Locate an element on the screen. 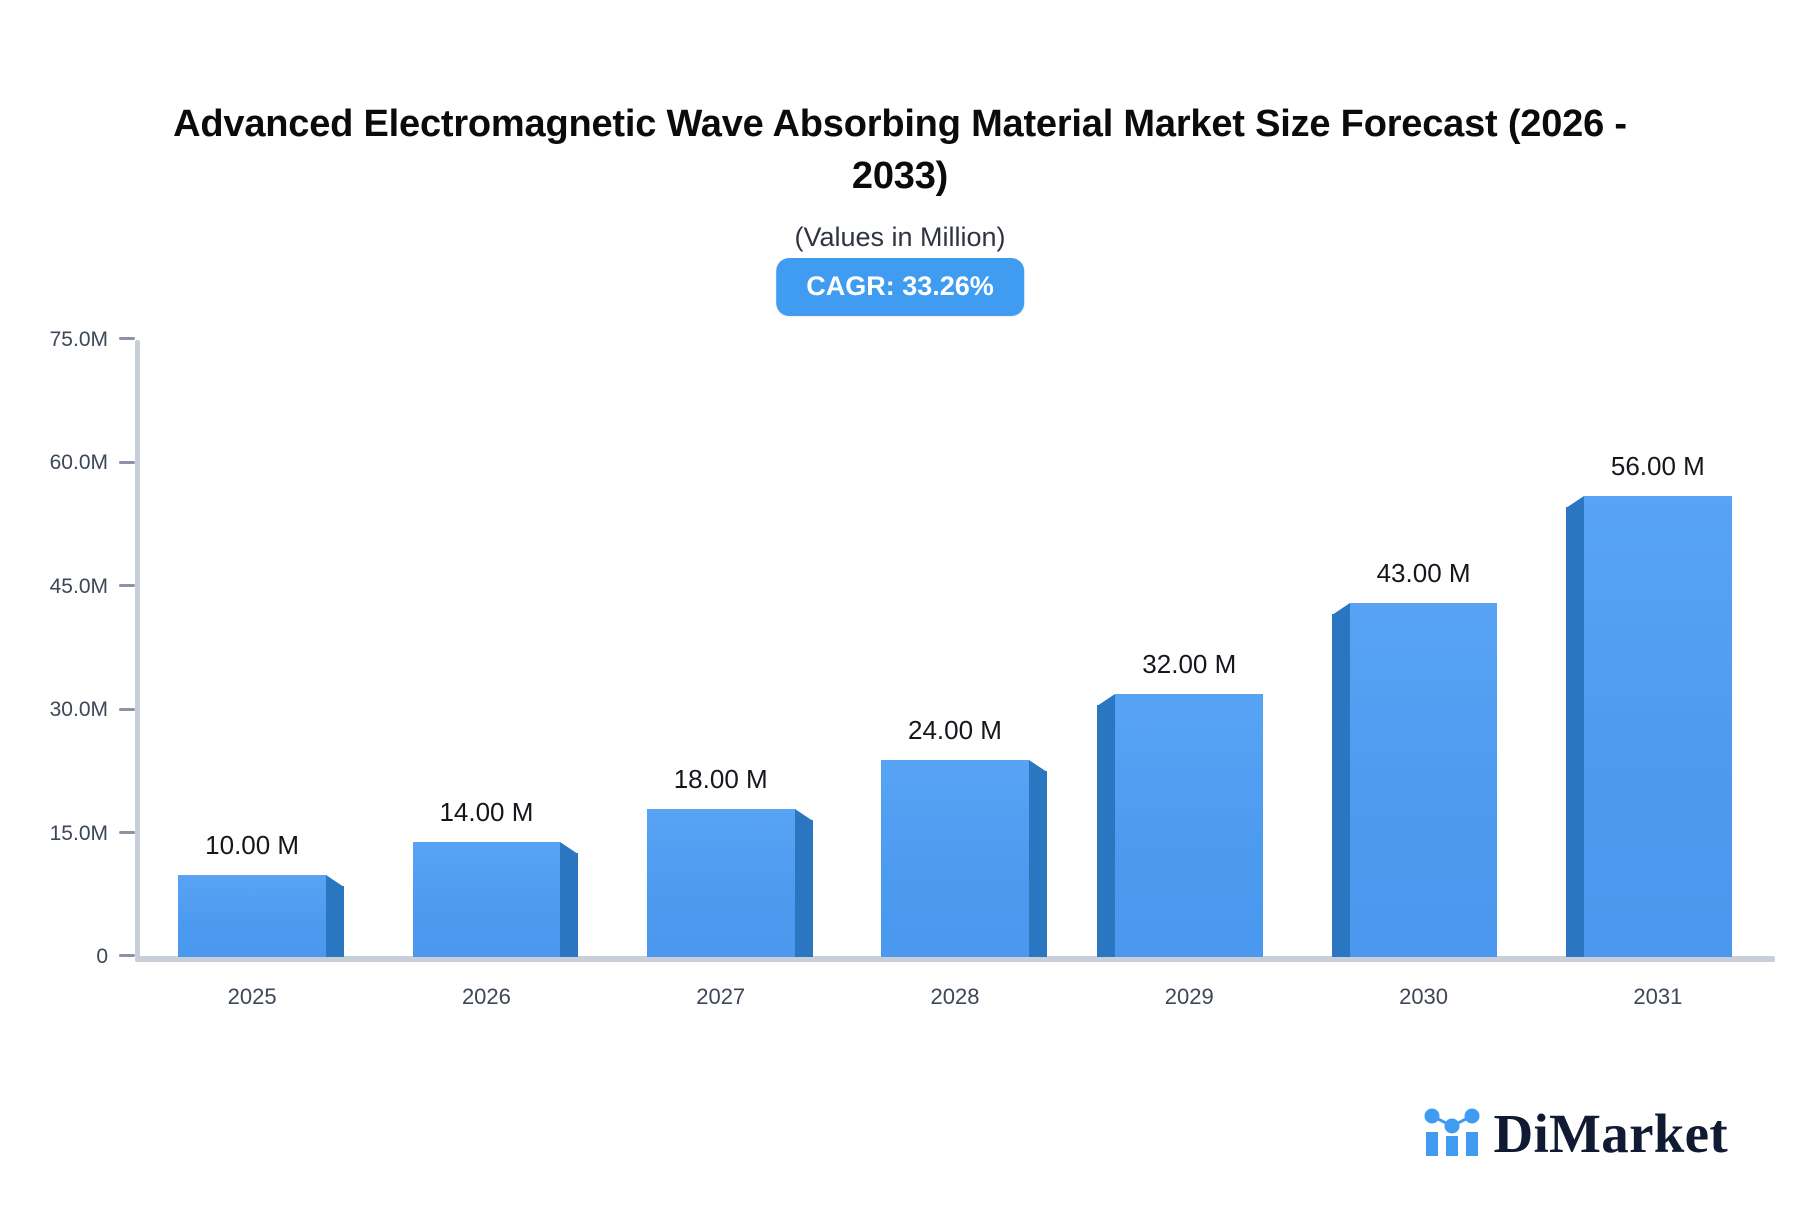 Image resolution: width=1800 pixels, height=1212 pixels. brand-name: DiMarket is located at coordinates (1610, 1133).